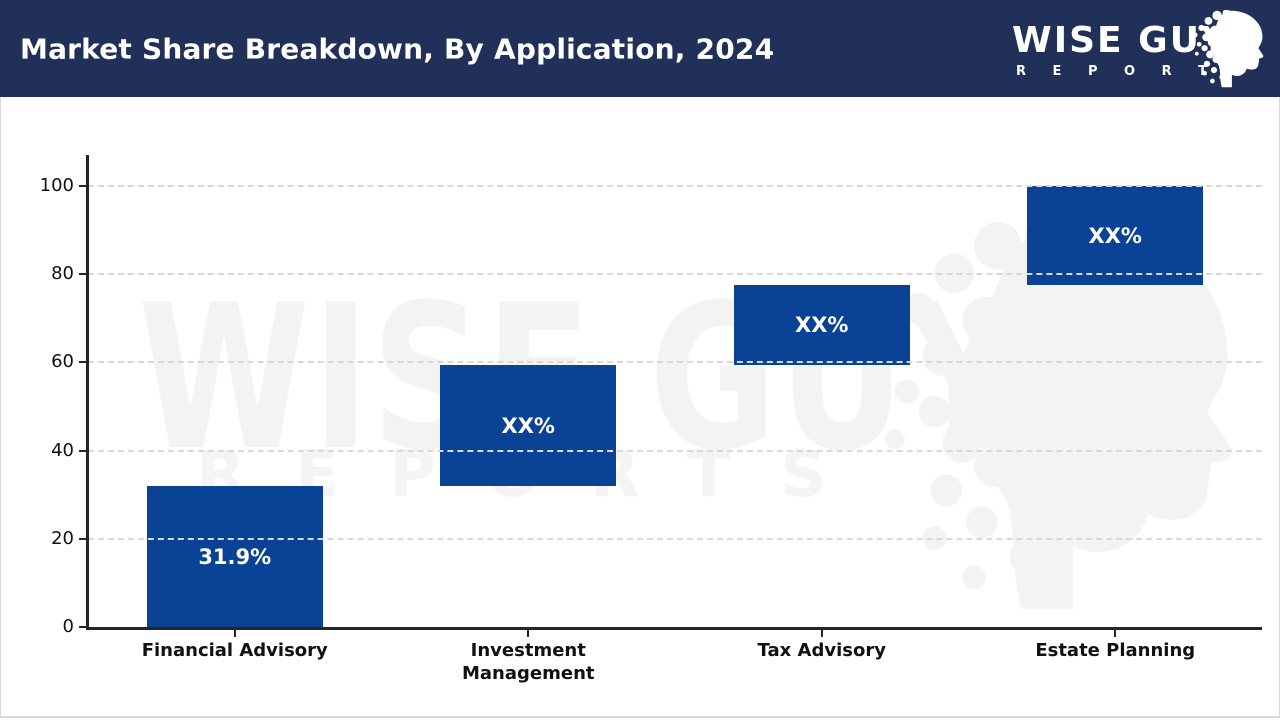  What do you see at coordinates (234, 650) in the screenshot?
I see `x-tick-label: Financial Advisory` at bounding box center [234, 650].